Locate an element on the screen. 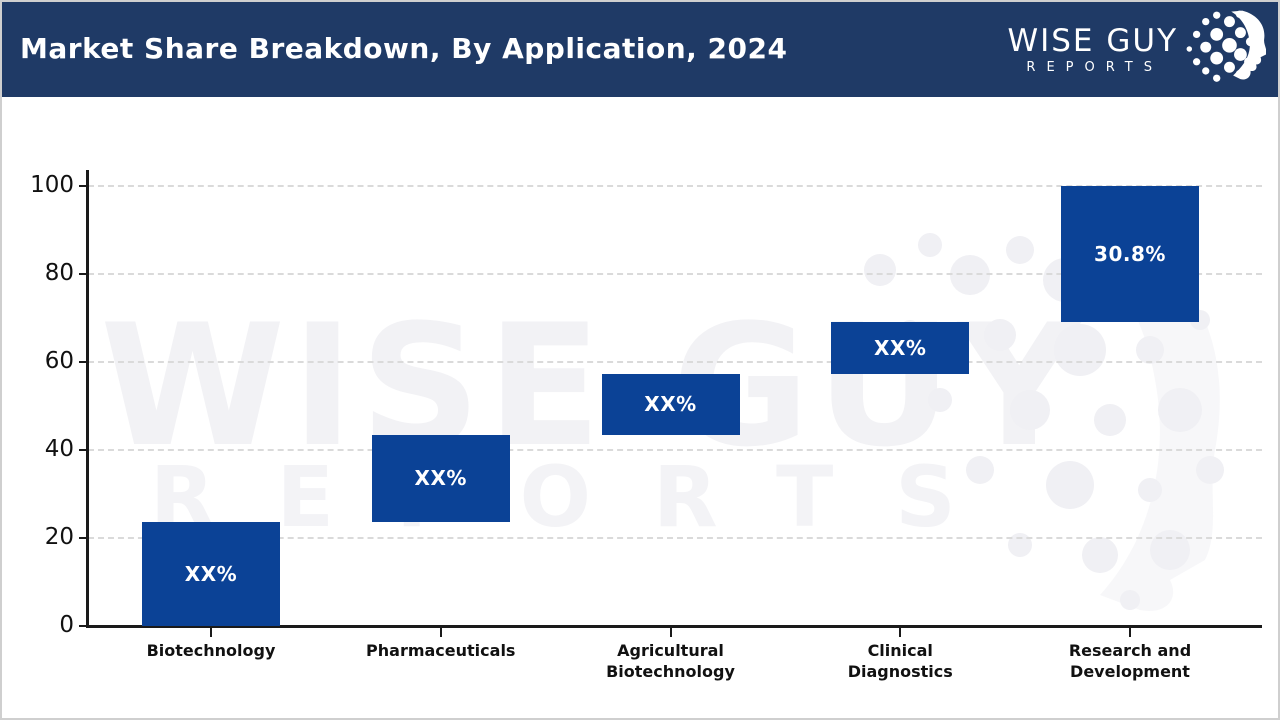  y-tick-label-40: 40 is located at coordinates (59, 449).